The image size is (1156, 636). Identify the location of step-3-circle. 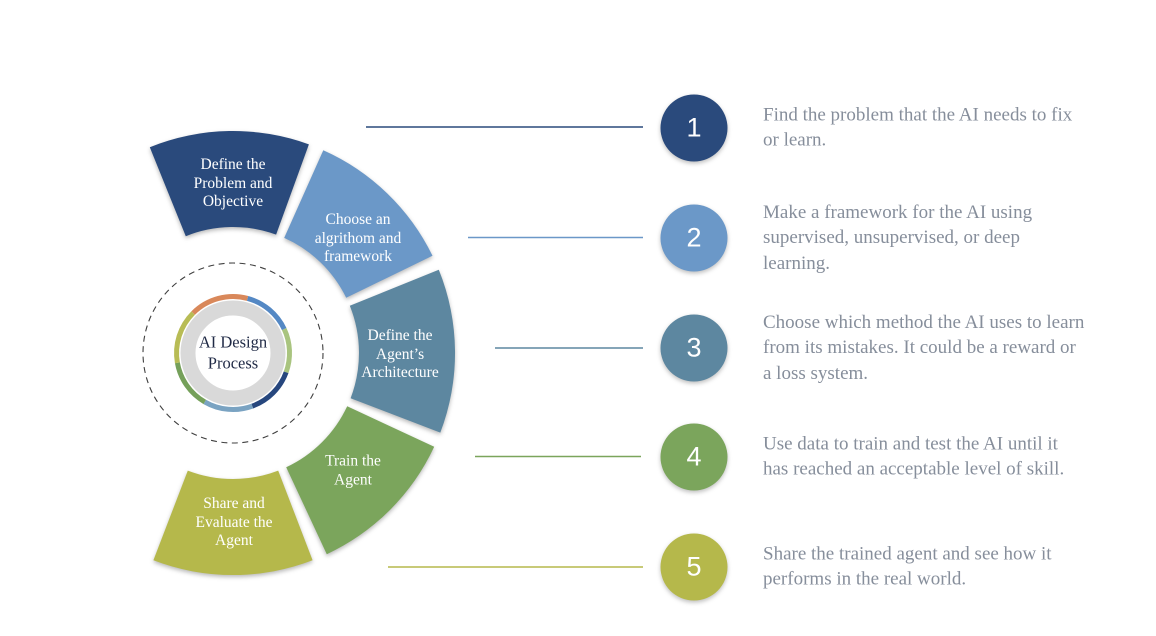
(694, 348).